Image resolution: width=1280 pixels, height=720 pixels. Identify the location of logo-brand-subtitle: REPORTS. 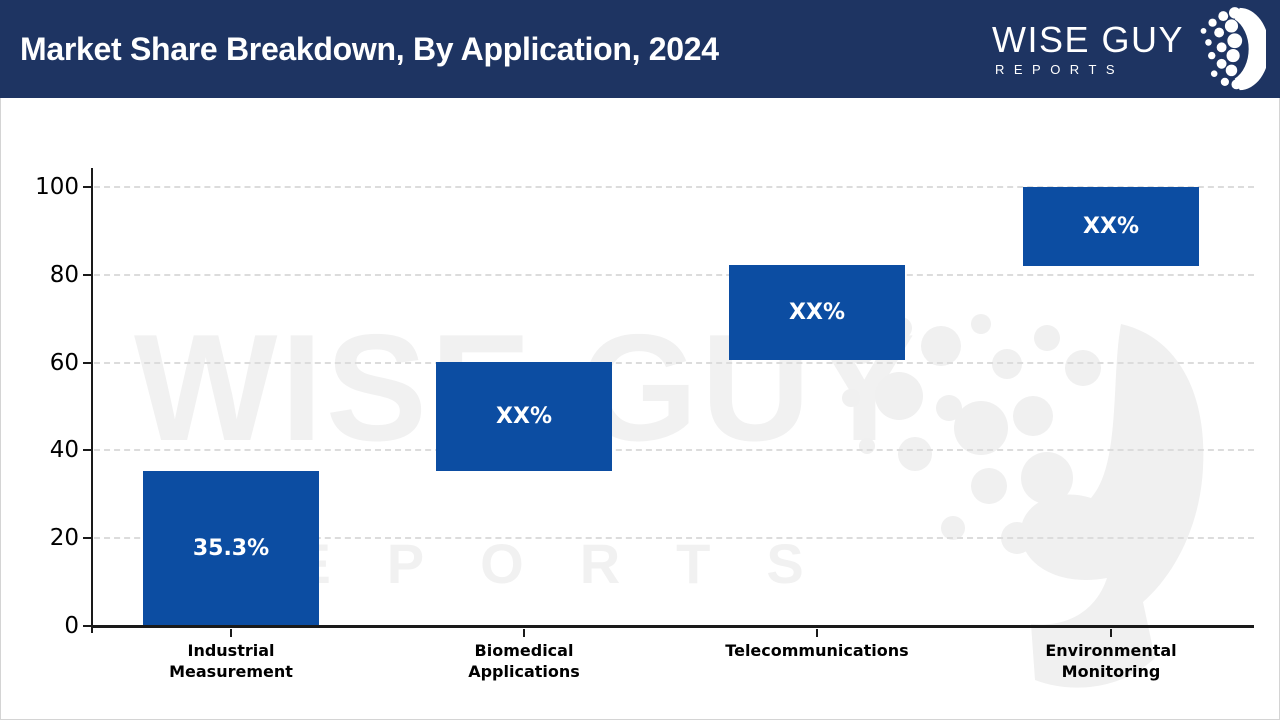
(1059, 69).